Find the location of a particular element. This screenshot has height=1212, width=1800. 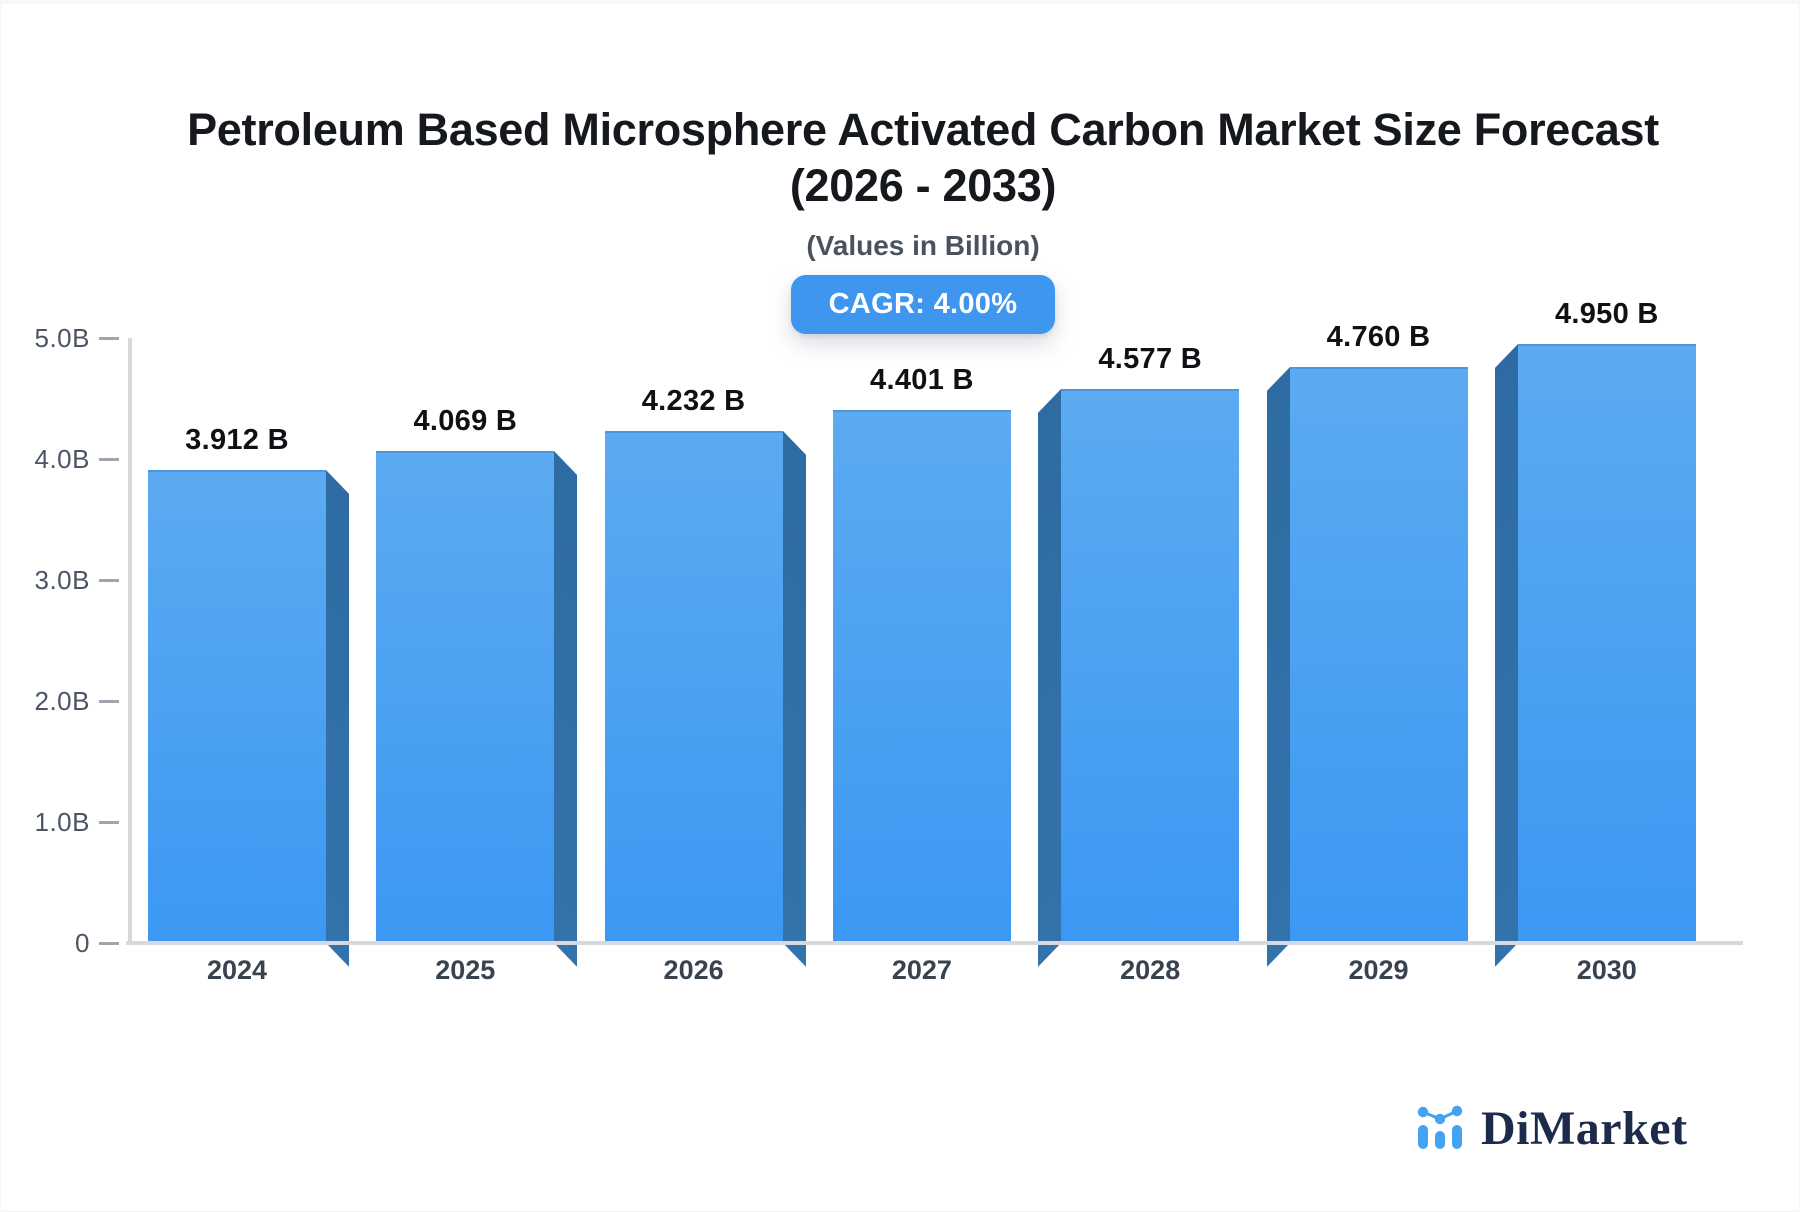

bar-2024 is located at coordinates (237, 706).